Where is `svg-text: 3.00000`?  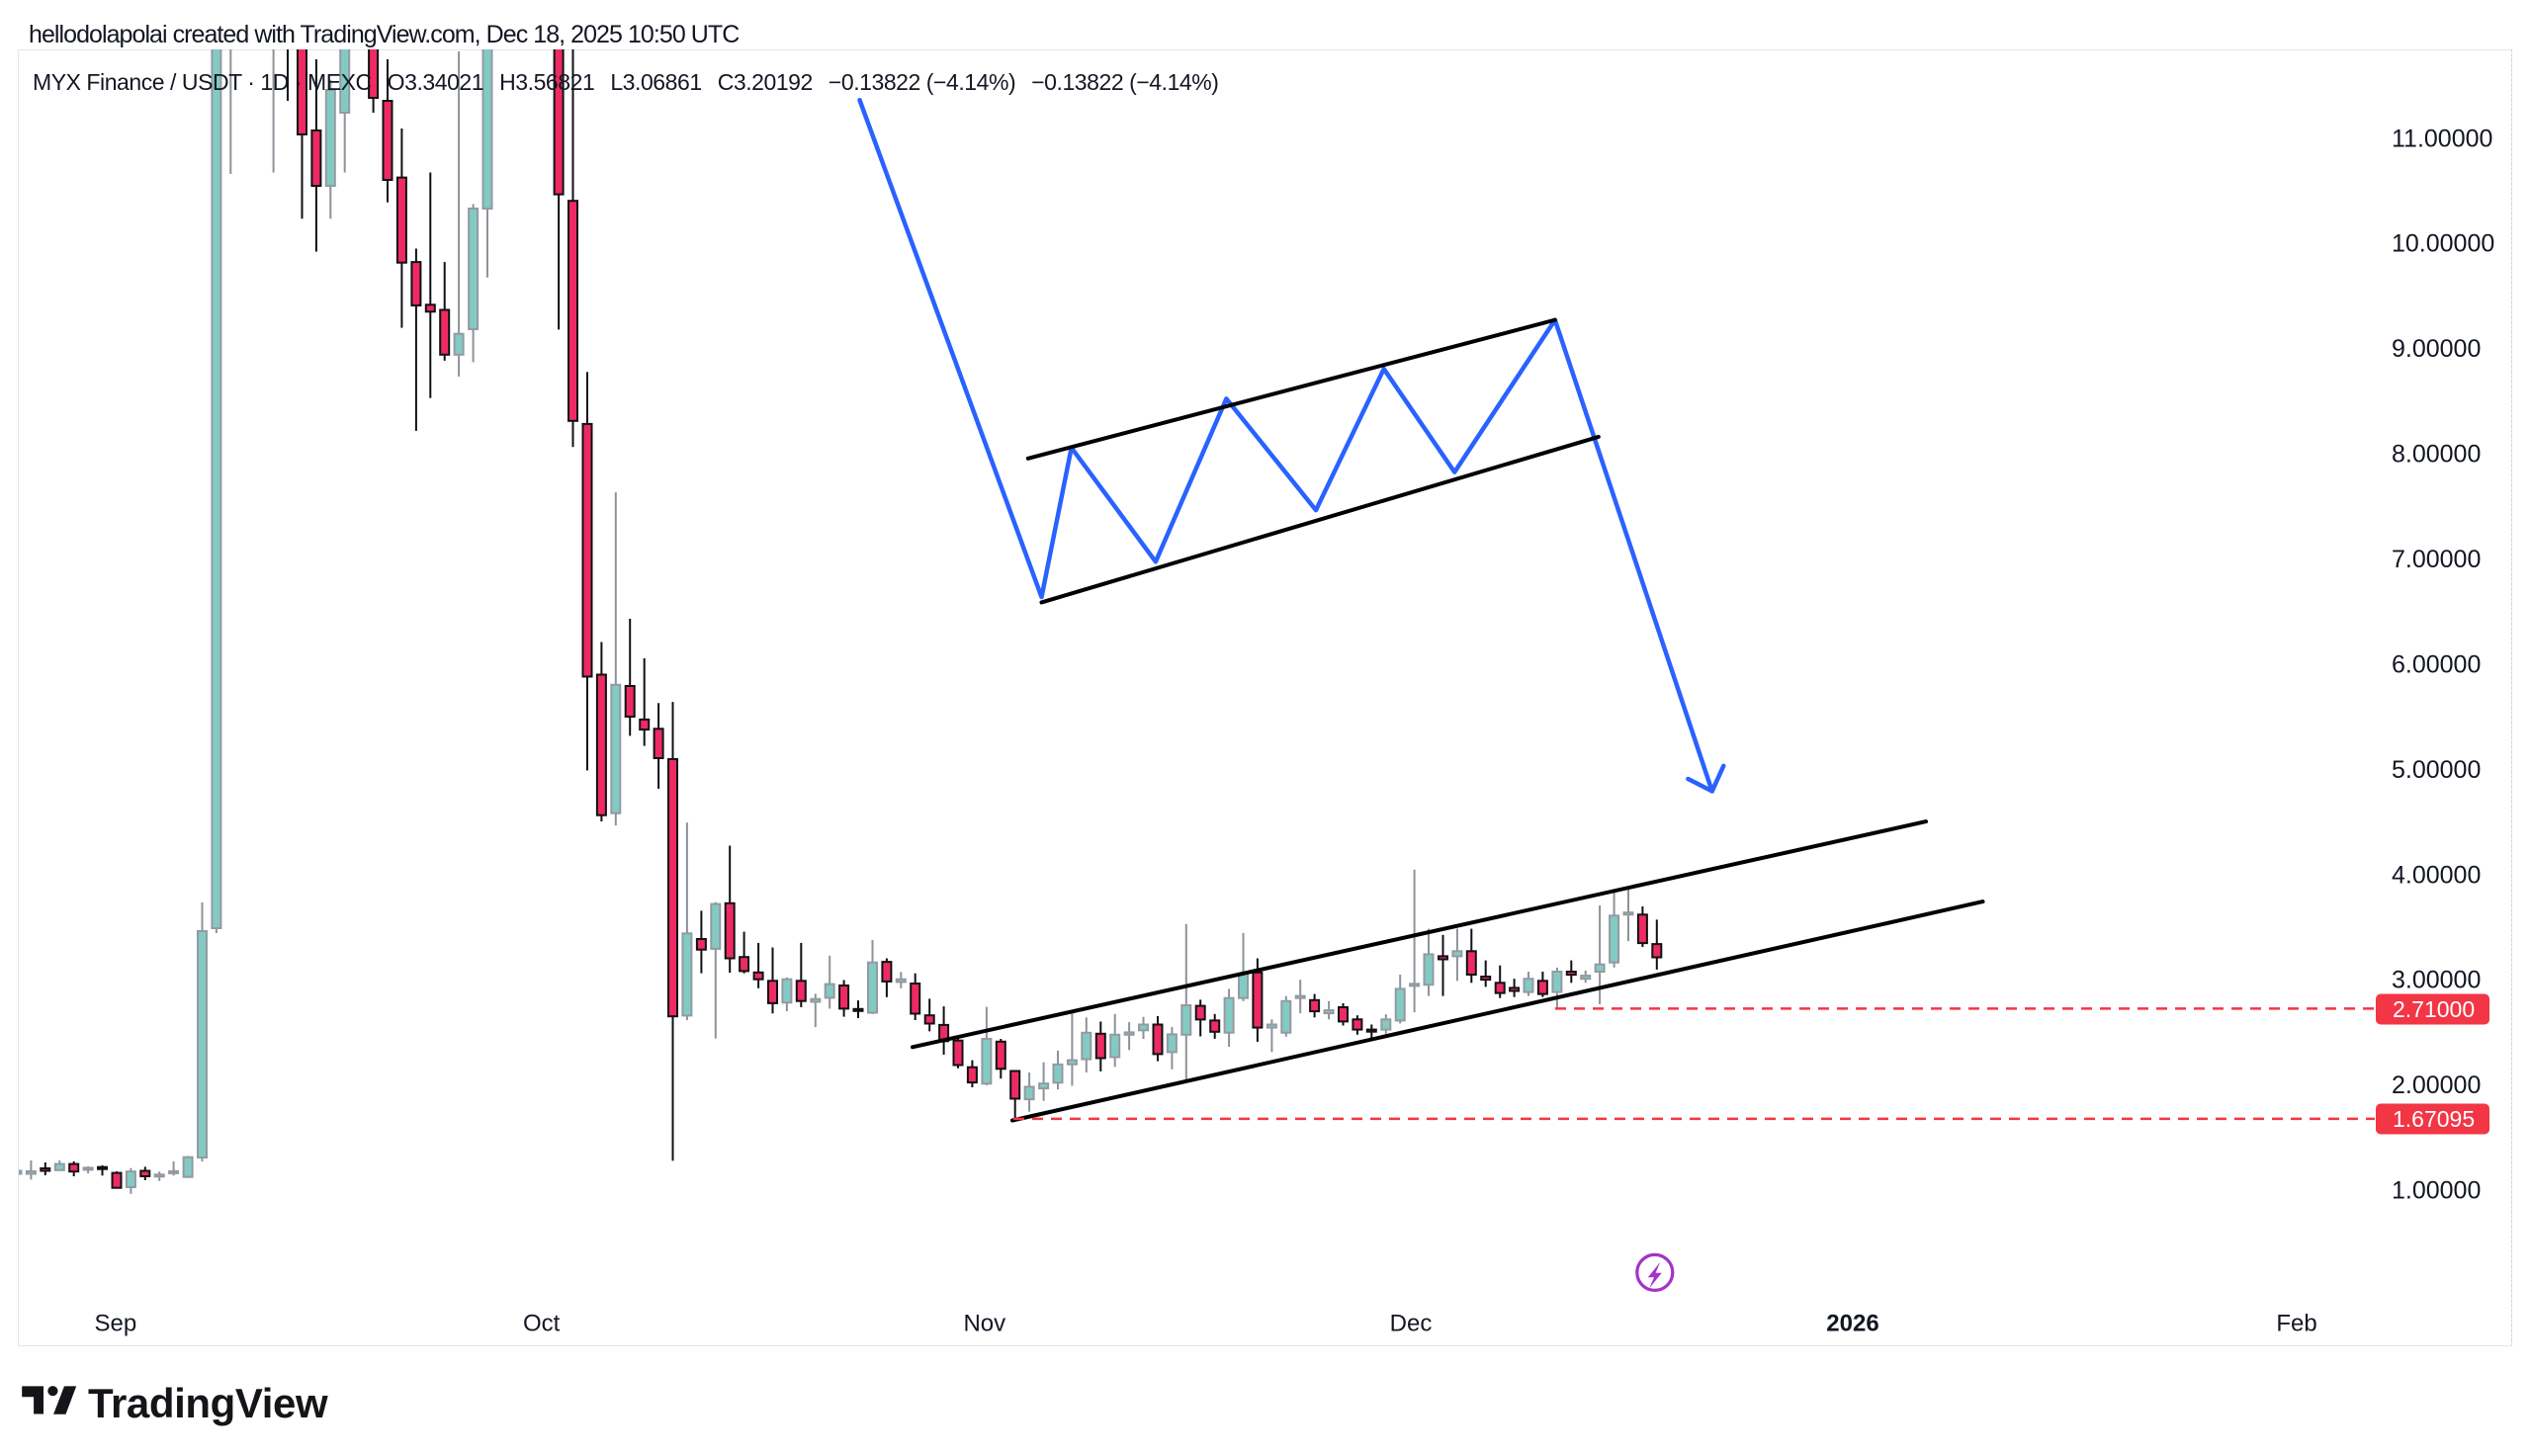
svg-text: 3.00000 is located at coordinates (2436, 980).